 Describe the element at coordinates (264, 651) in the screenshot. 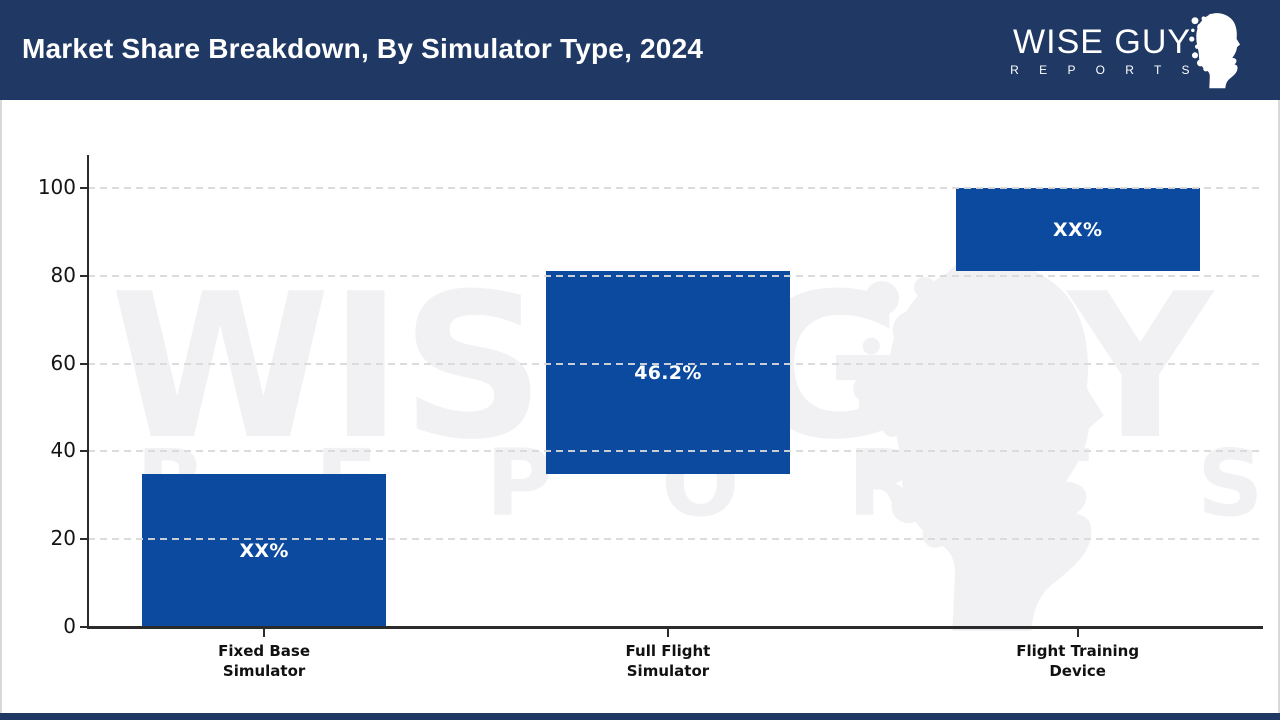

I see `x-axis-label-line: Fixed Base` at that location.